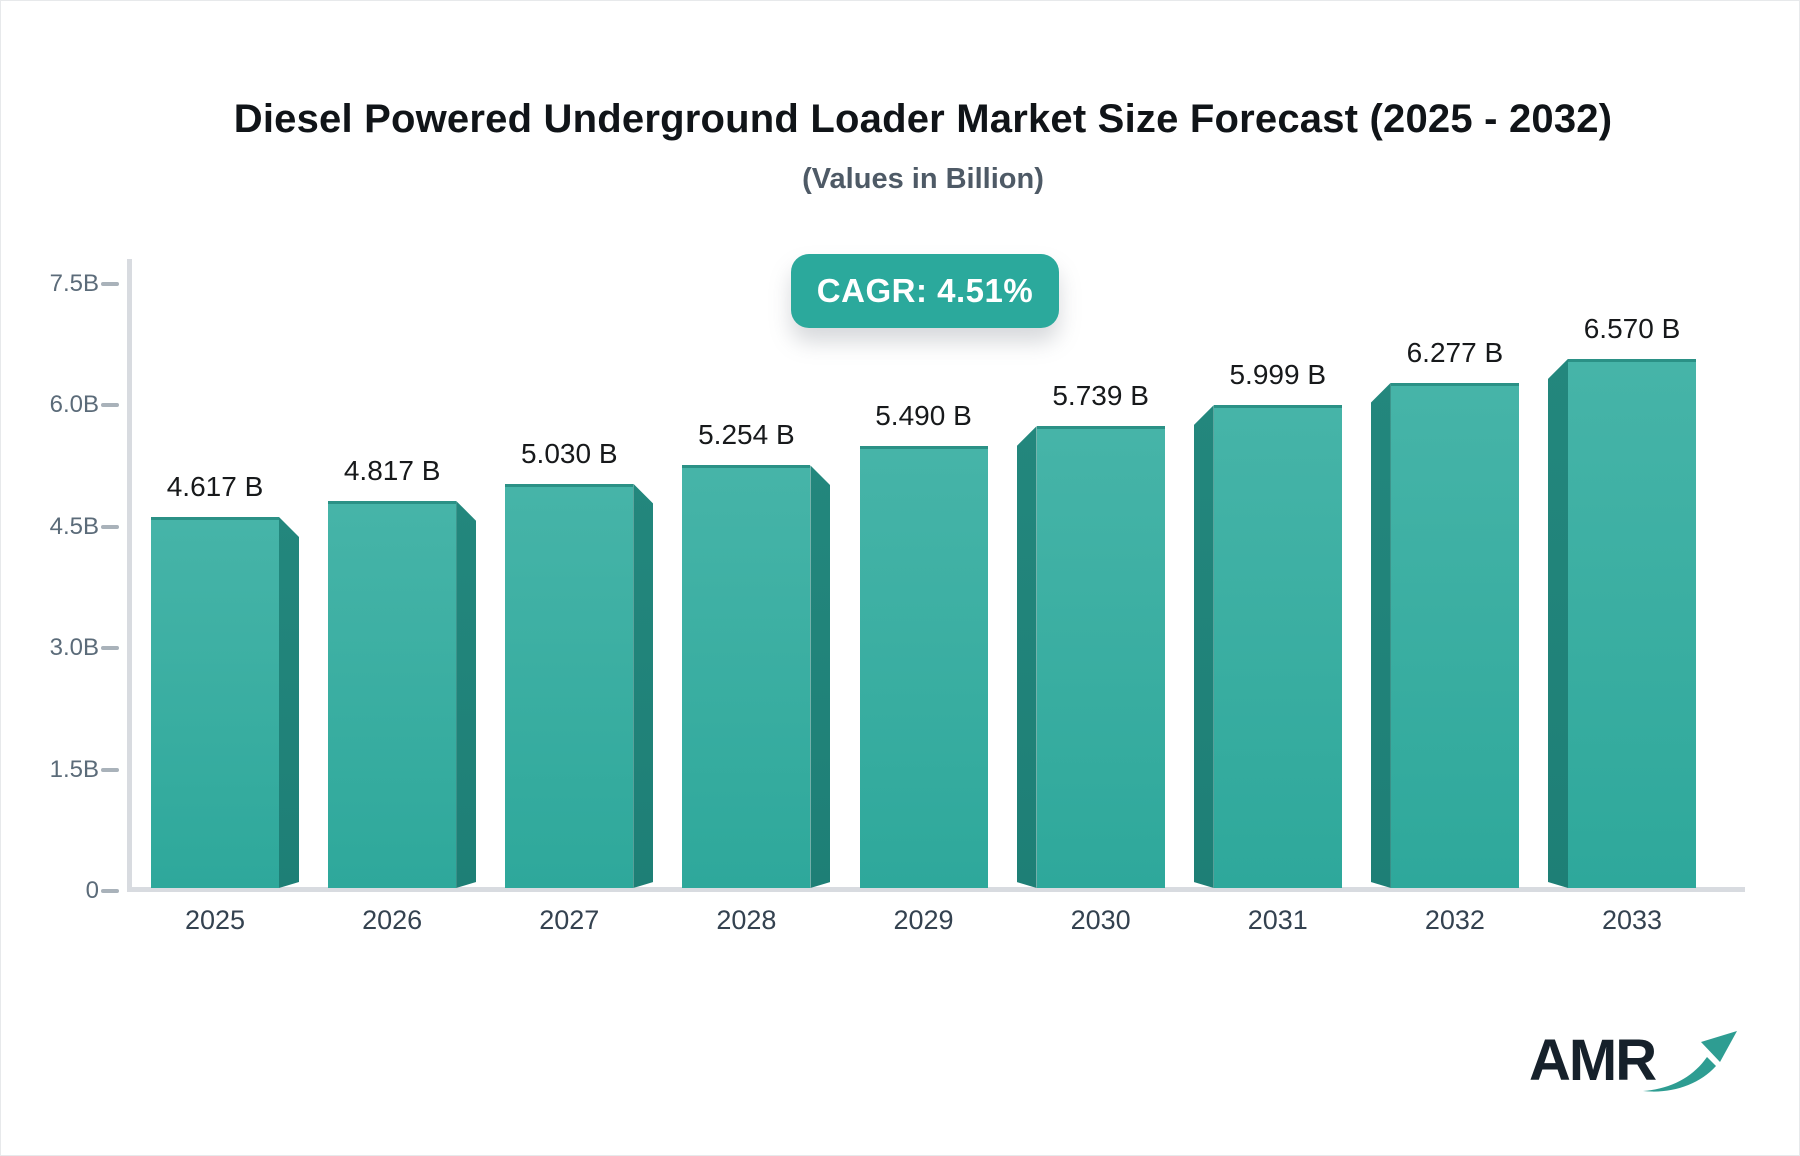 The image size is (1800, 1156). I want to click on x-tick-label: 2026, so click(392, 920).